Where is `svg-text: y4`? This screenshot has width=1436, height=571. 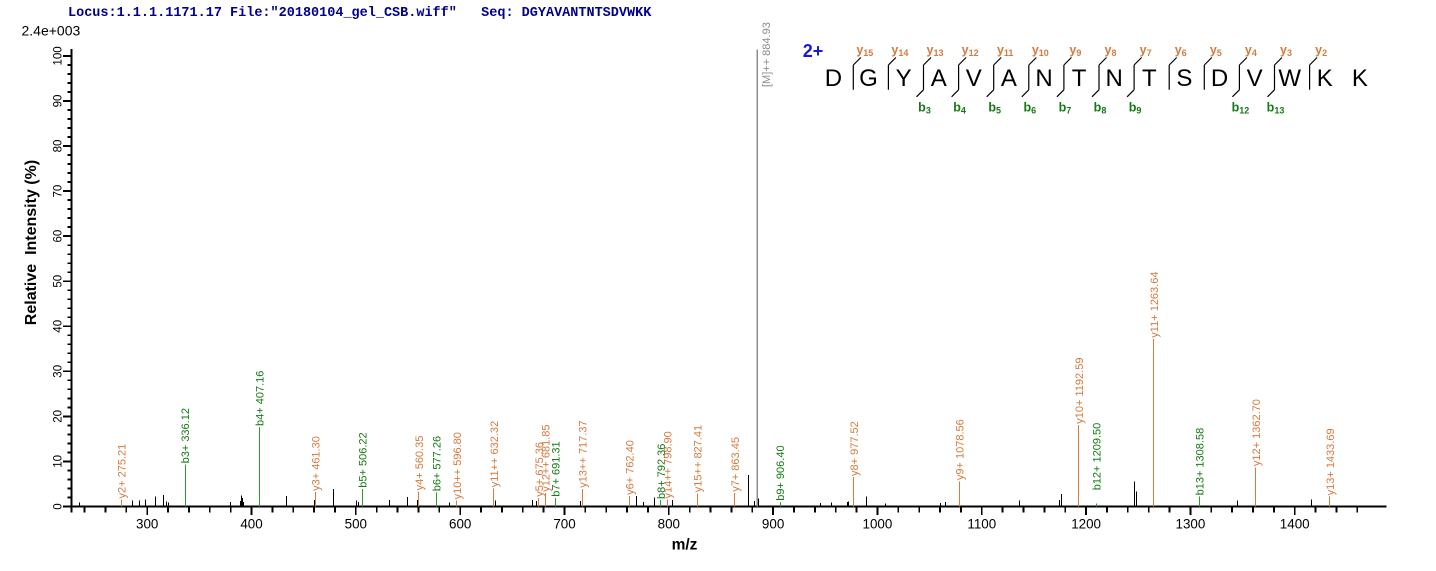
svg-text: y4 is located at coordinates (1251, 50).